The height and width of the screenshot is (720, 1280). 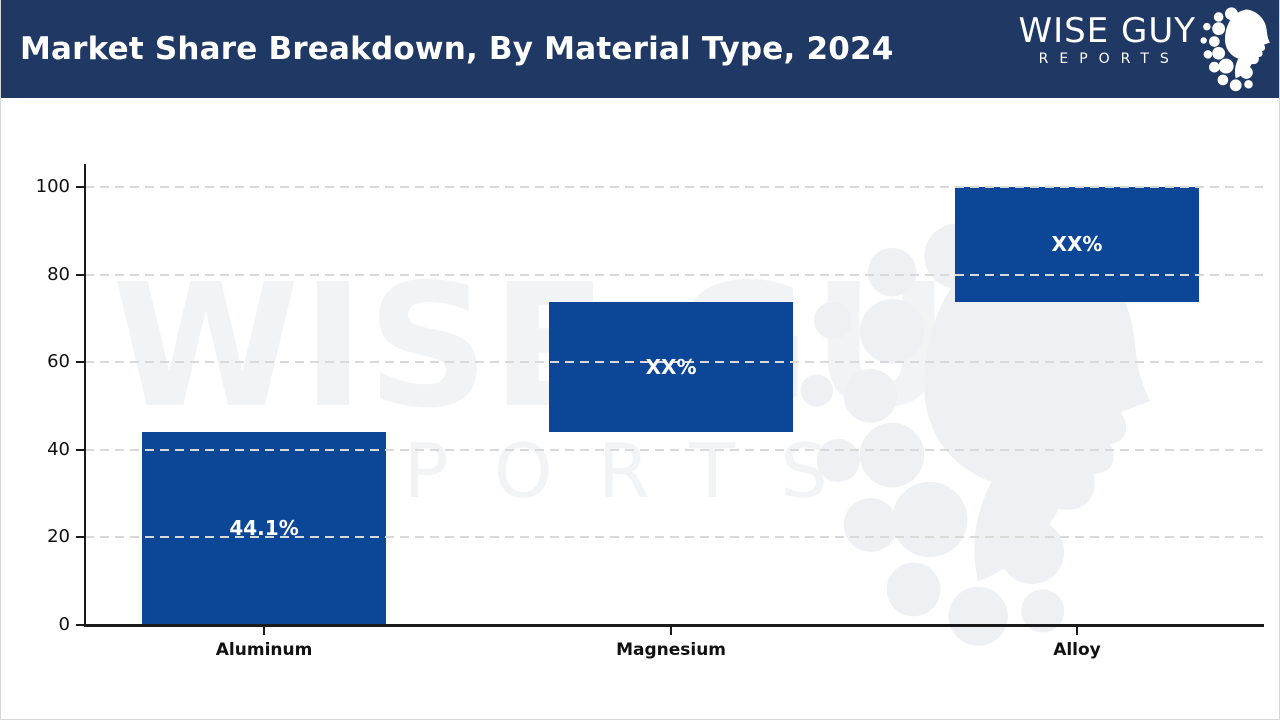 What do you see at coordinates (1107, 31) in the screenshot?
I see `brand-logo-wordmark: WISE GUY` at bounding box center [1107, 31].